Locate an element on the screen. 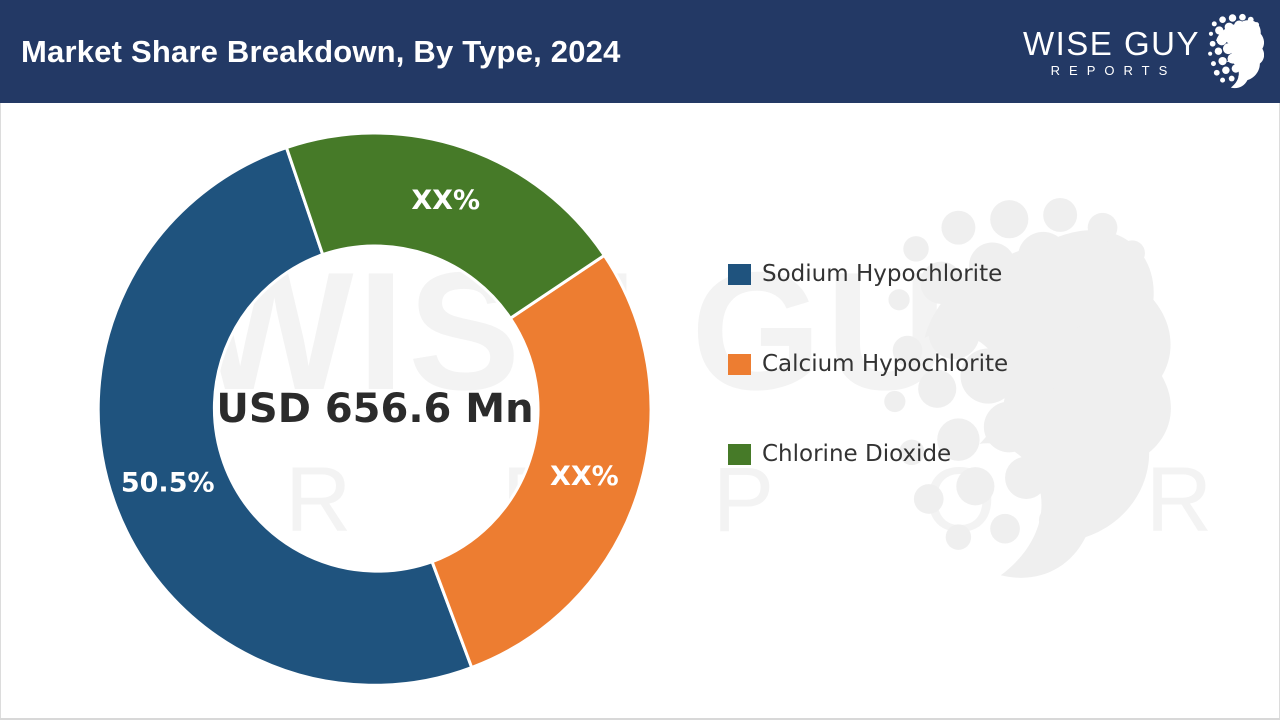 The height and width of the screenshot is (720, 1280). slice-chlorine-dioxide is located at coordinates (445, 225).